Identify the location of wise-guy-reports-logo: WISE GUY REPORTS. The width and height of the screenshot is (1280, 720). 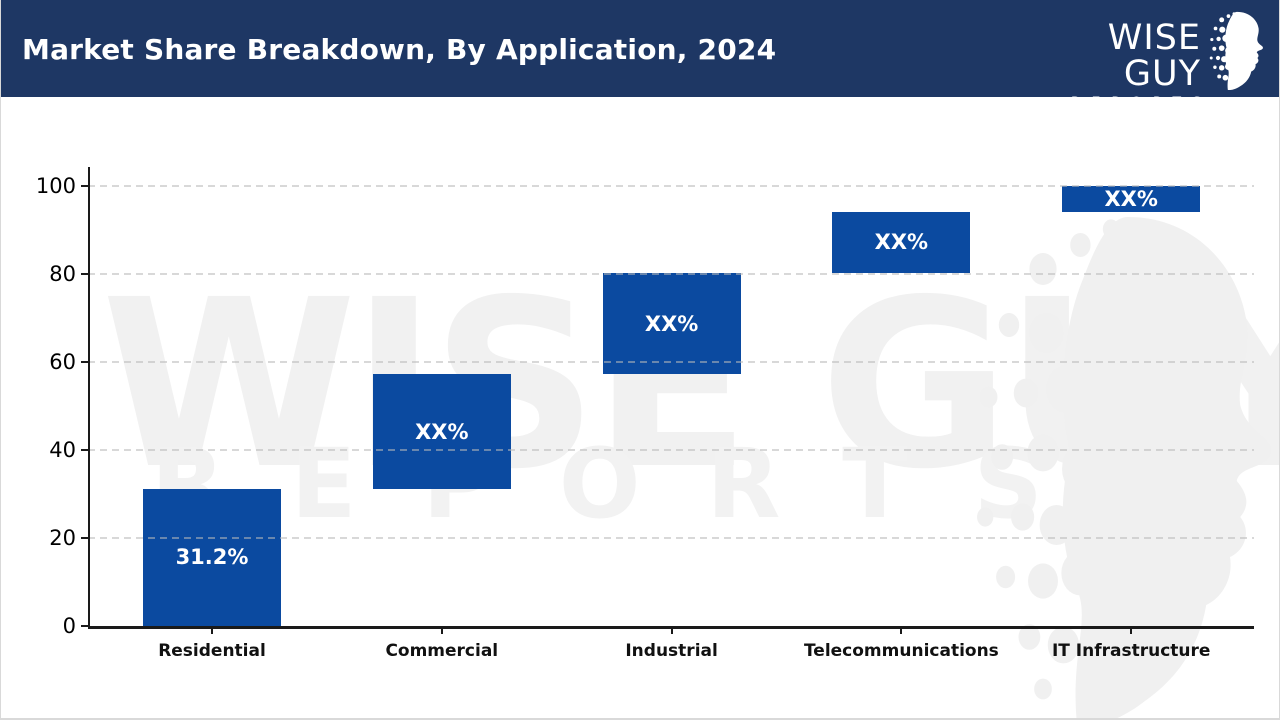
(1144, 58).